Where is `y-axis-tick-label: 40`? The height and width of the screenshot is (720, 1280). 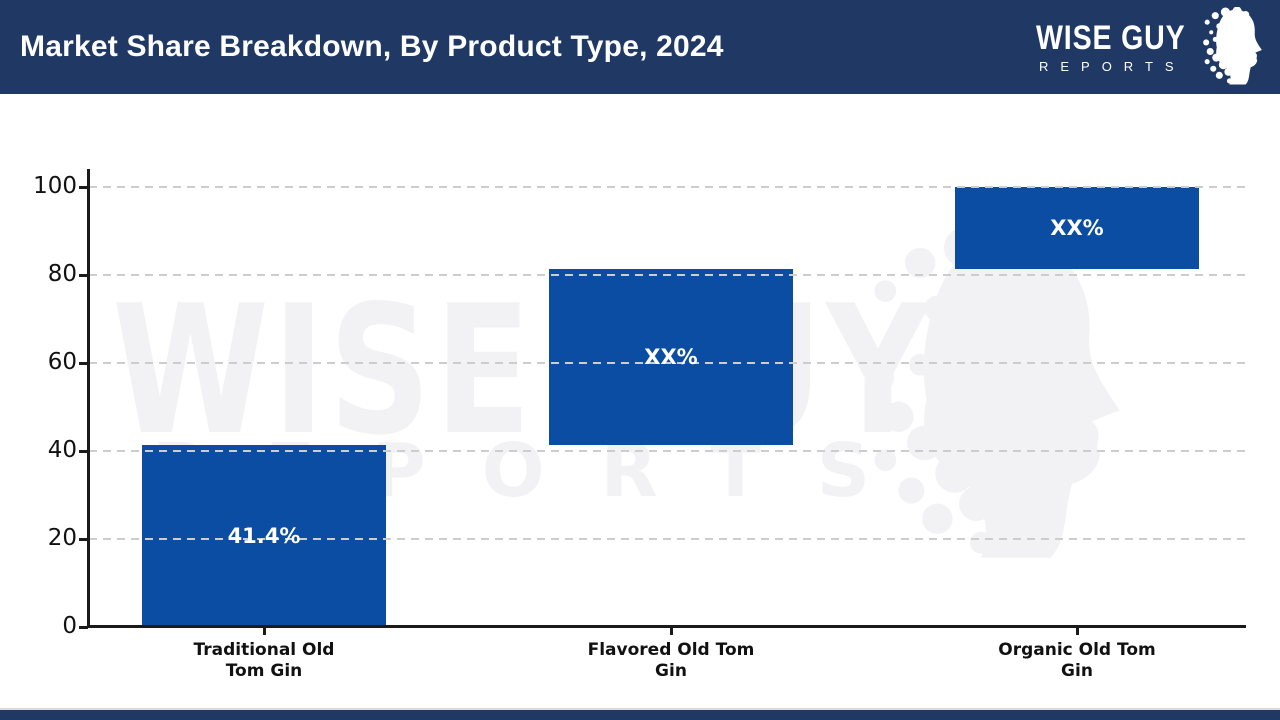 y-axis-tick-label: 40 is located at coordinates (62, 450).